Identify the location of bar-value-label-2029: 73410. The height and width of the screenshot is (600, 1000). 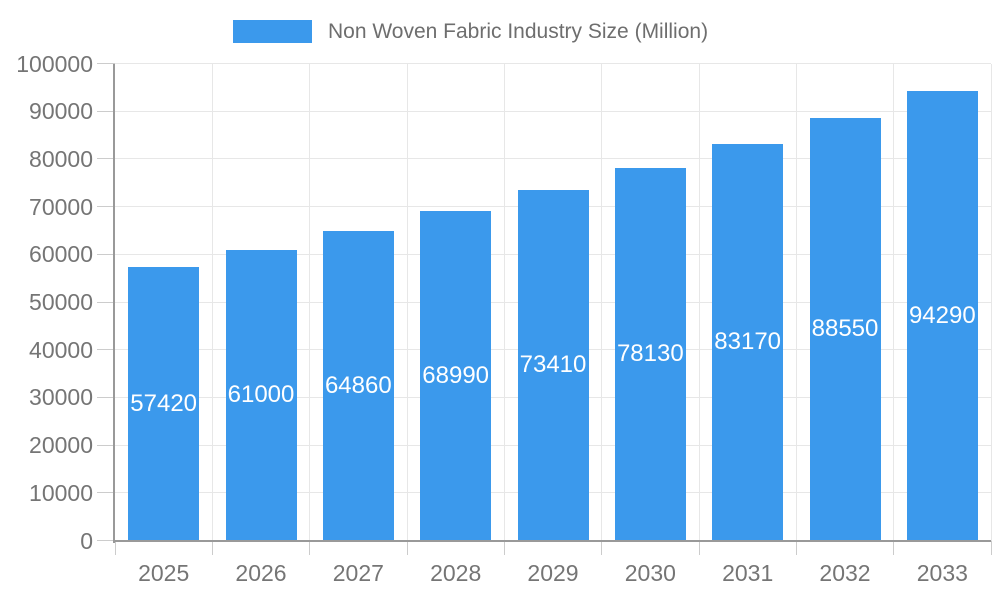
(553, 365).